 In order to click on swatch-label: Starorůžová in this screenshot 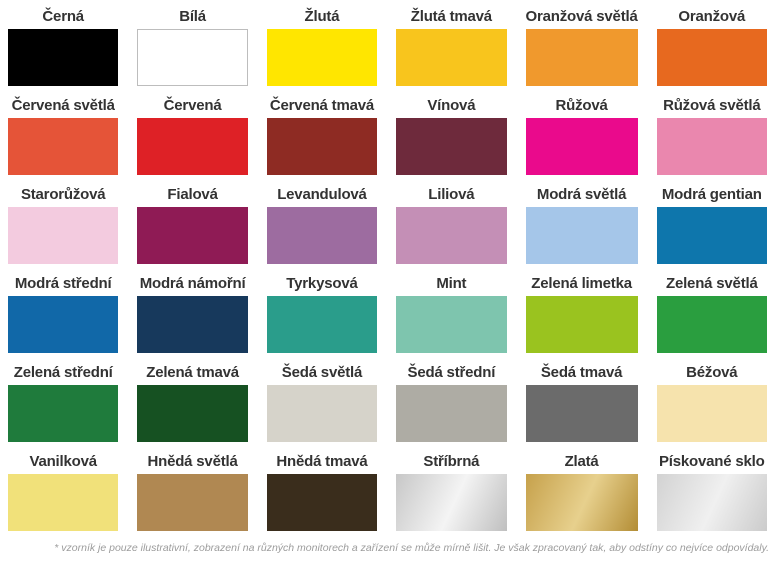, I will do `click(63, 194)`.